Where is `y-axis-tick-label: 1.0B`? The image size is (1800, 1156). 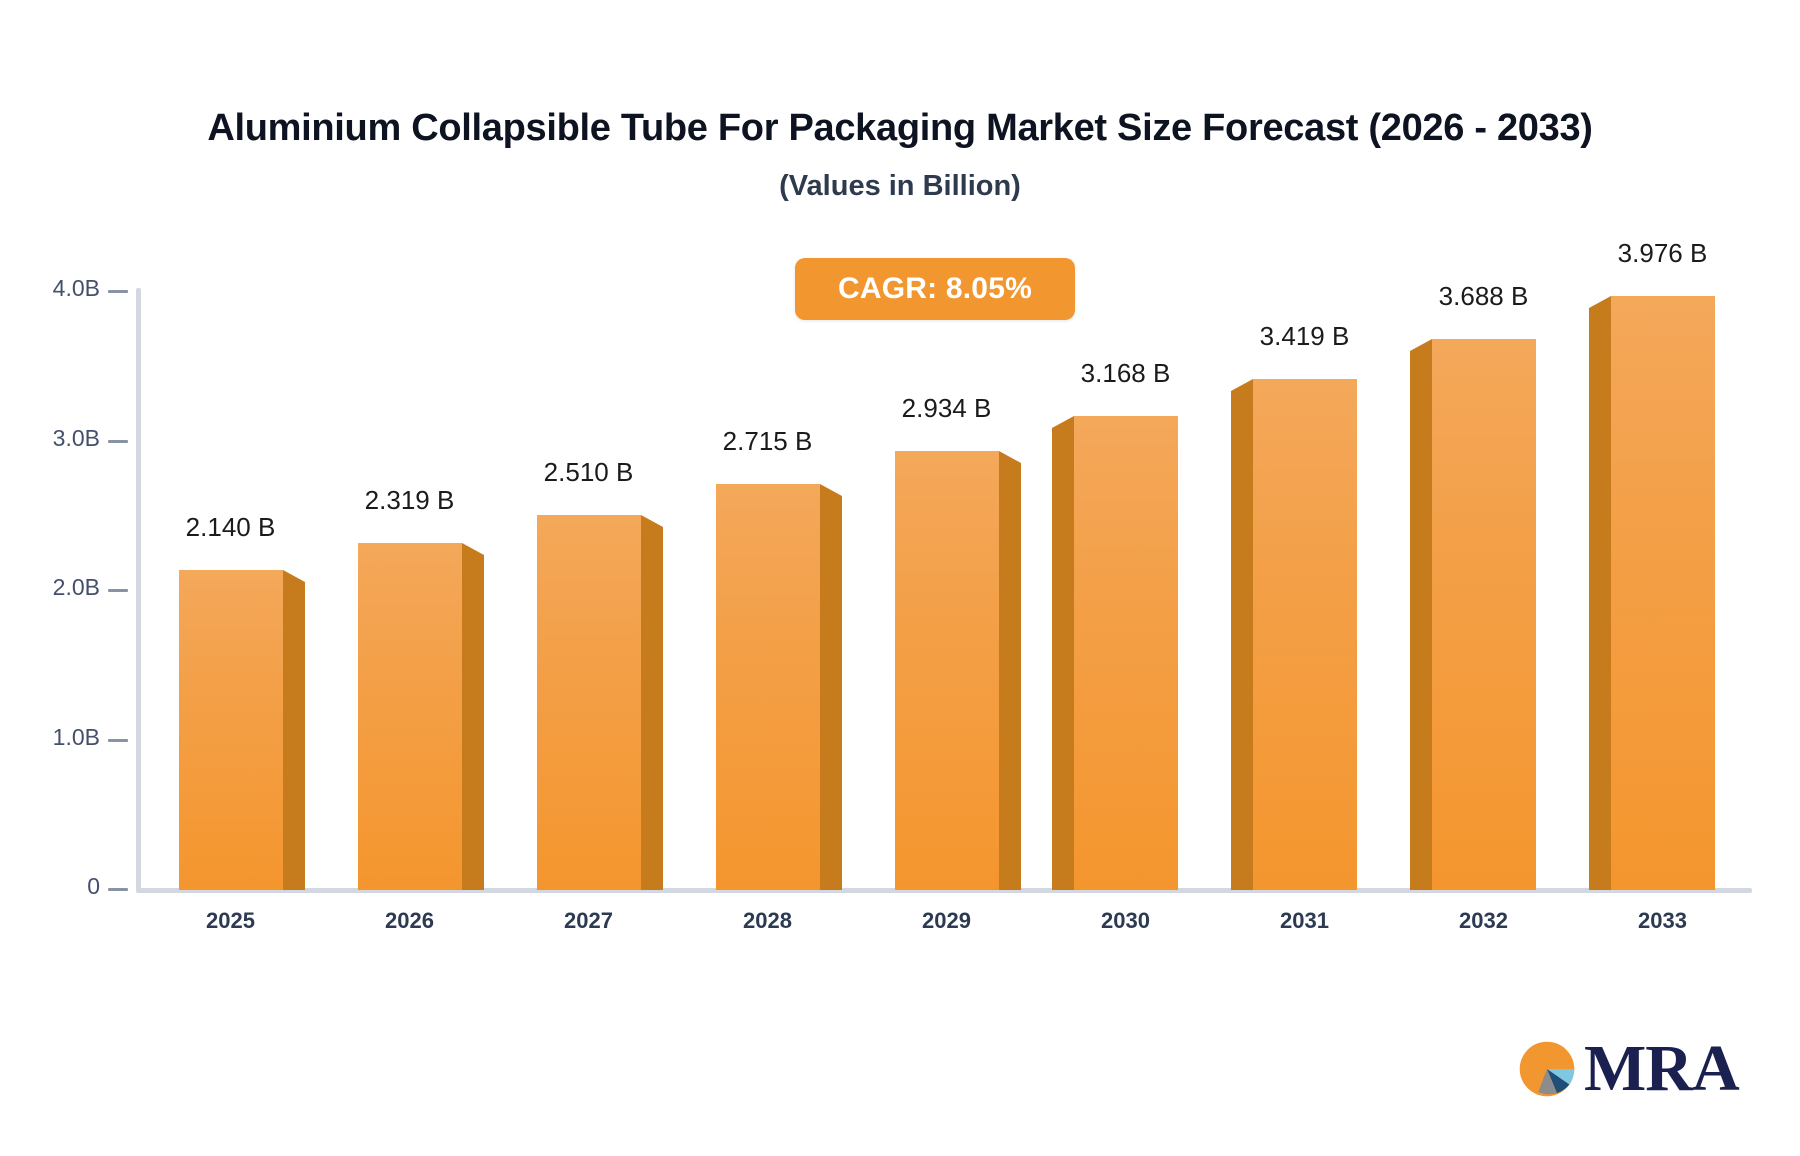
y-axis-tick-label: 1.0B is located at coordinates (76, 736).